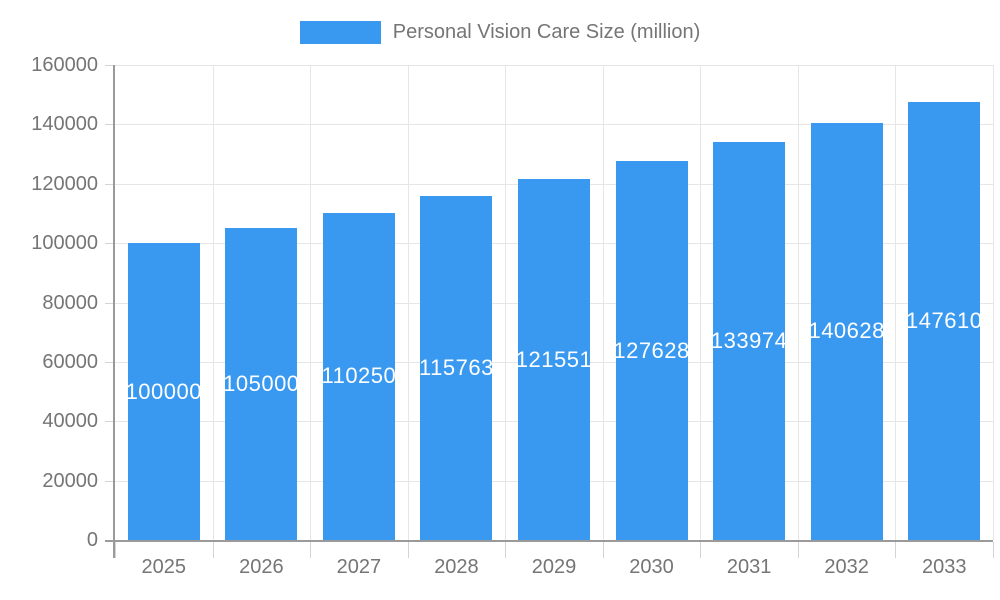  I want to click on x-tick-label: 2029, so click(554, 567).